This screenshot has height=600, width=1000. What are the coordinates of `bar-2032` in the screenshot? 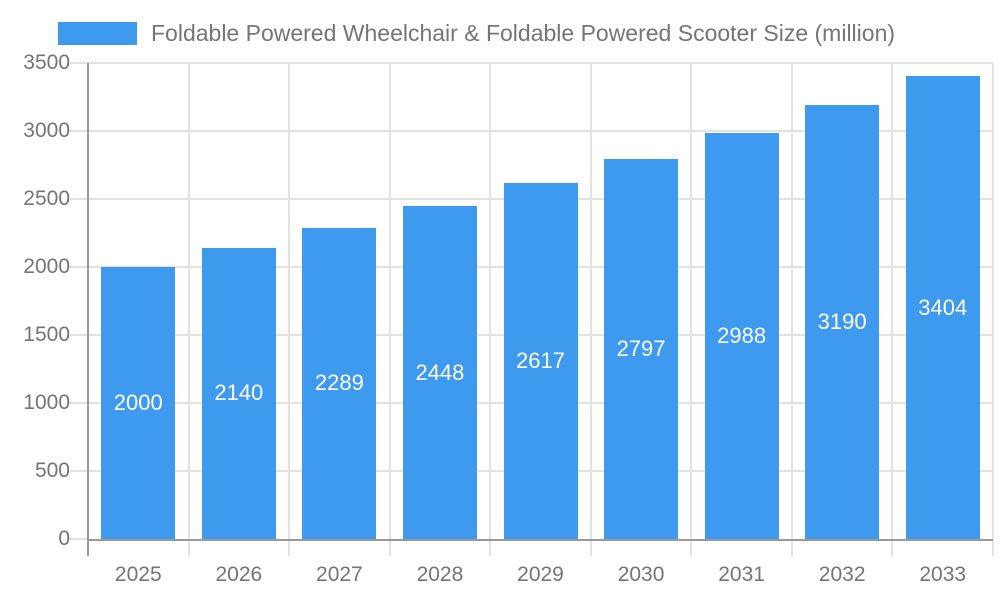 It's located at (842, 322).